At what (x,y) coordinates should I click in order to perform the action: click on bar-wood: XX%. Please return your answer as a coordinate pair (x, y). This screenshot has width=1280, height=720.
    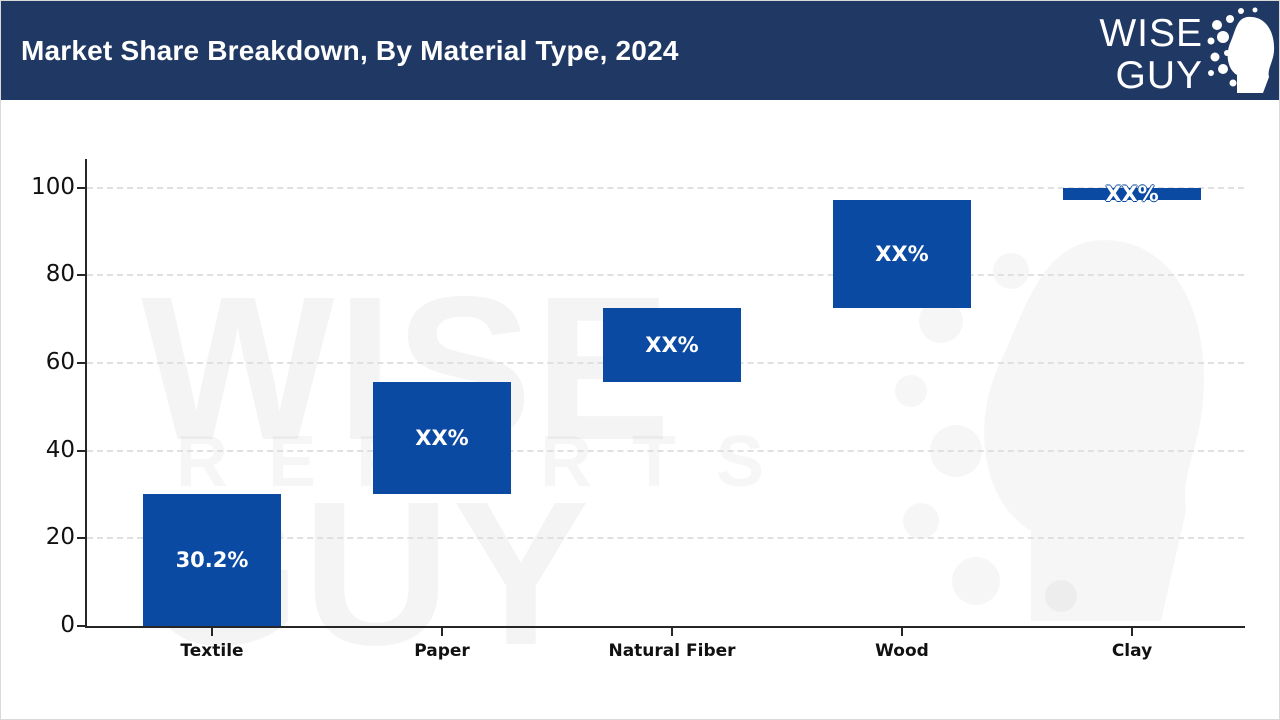
    Looking at the image, I should click on (902, 254).